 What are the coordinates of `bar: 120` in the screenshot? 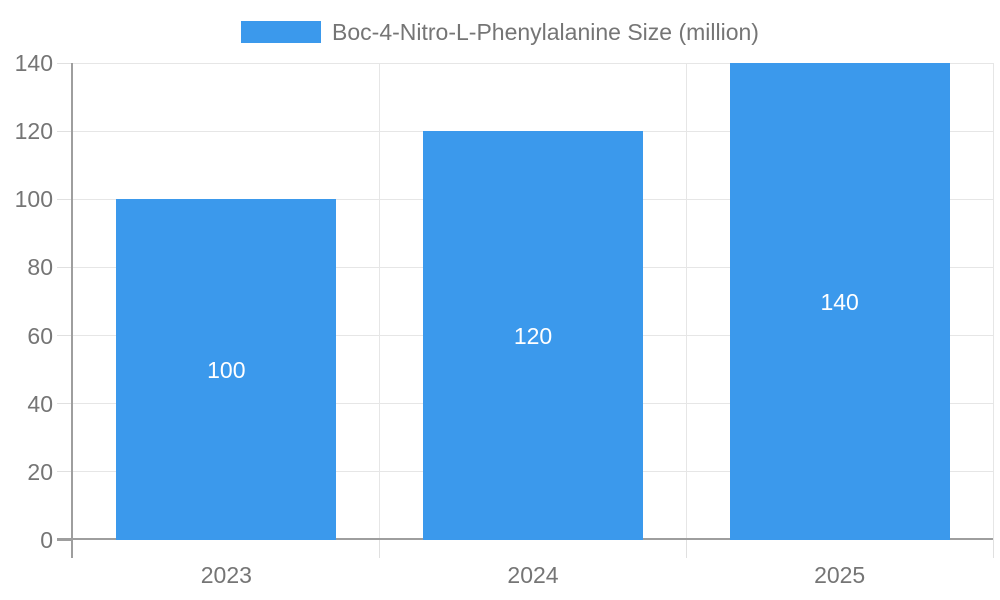 It's located at (533, 335).